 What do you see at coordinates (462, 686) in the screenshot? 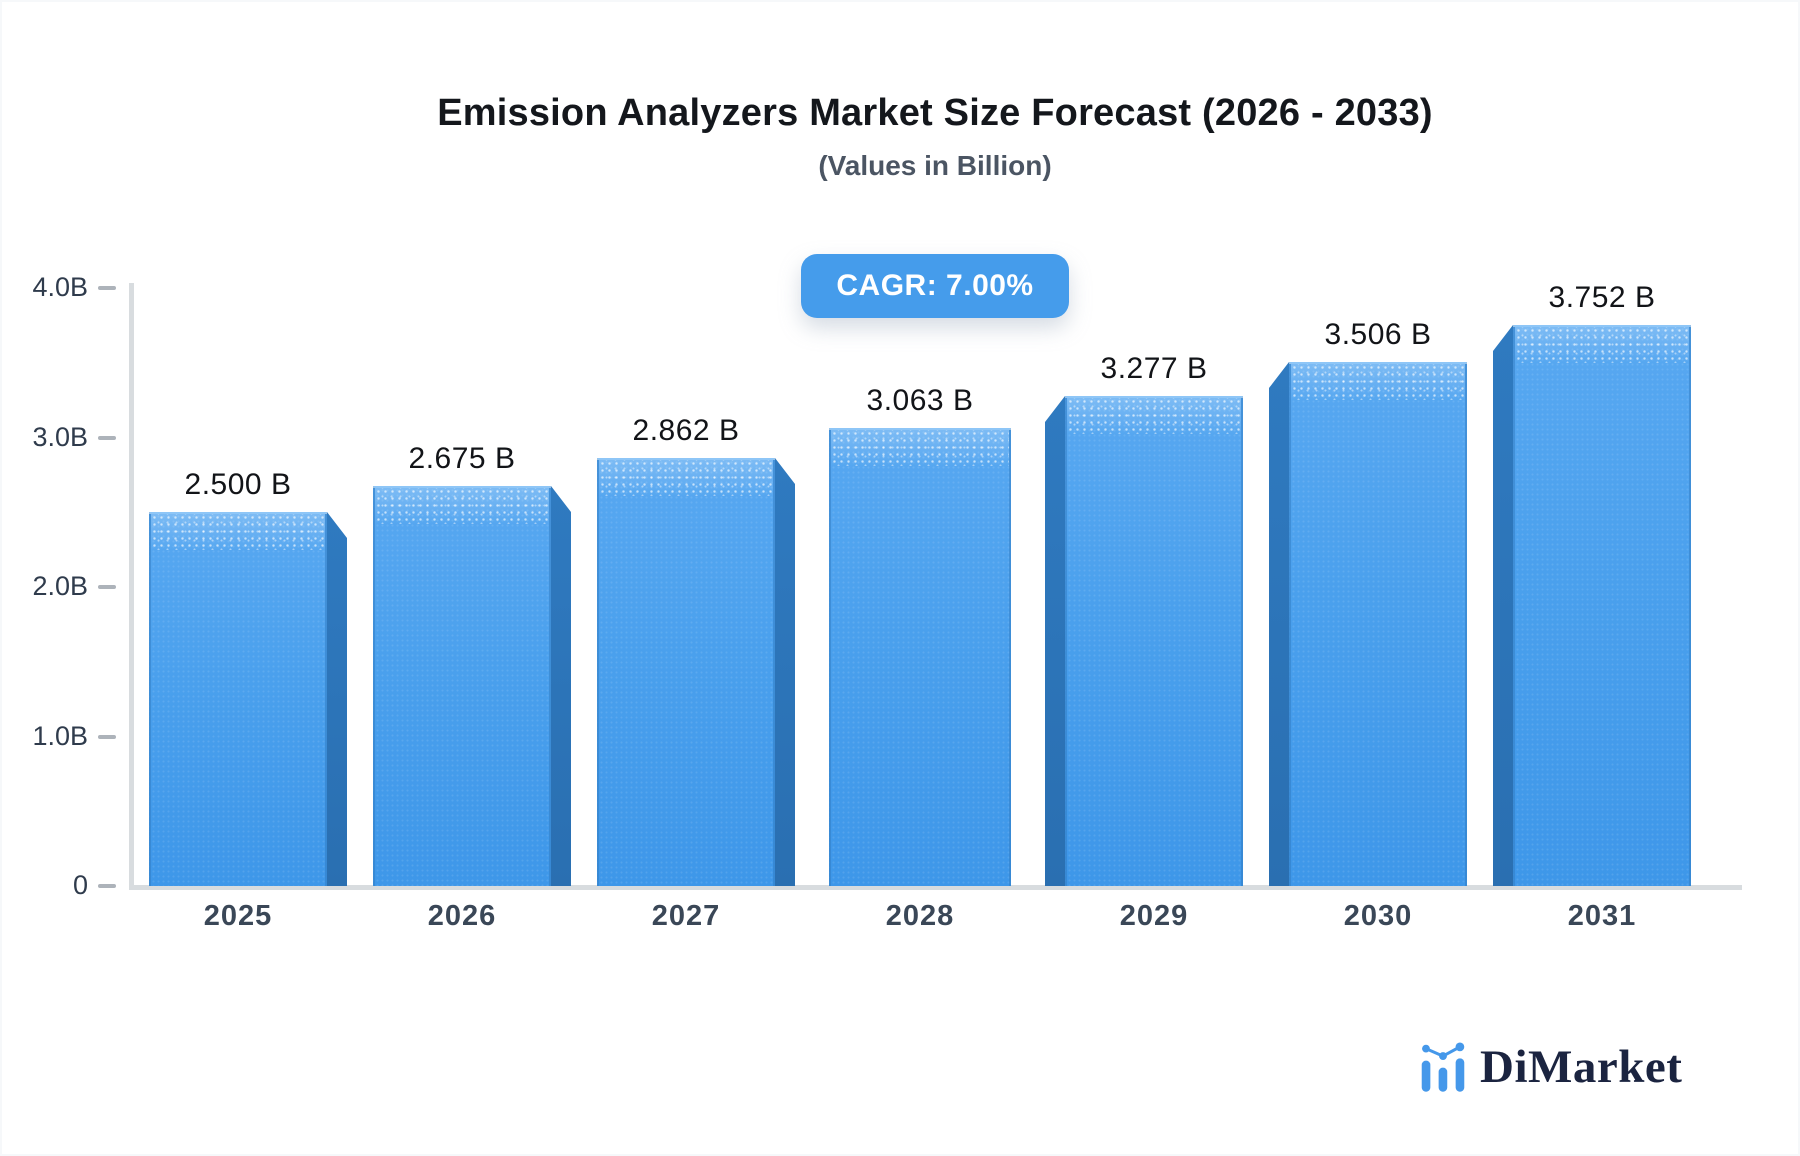
I see `bar-2026` at bounding box center [462, 686].